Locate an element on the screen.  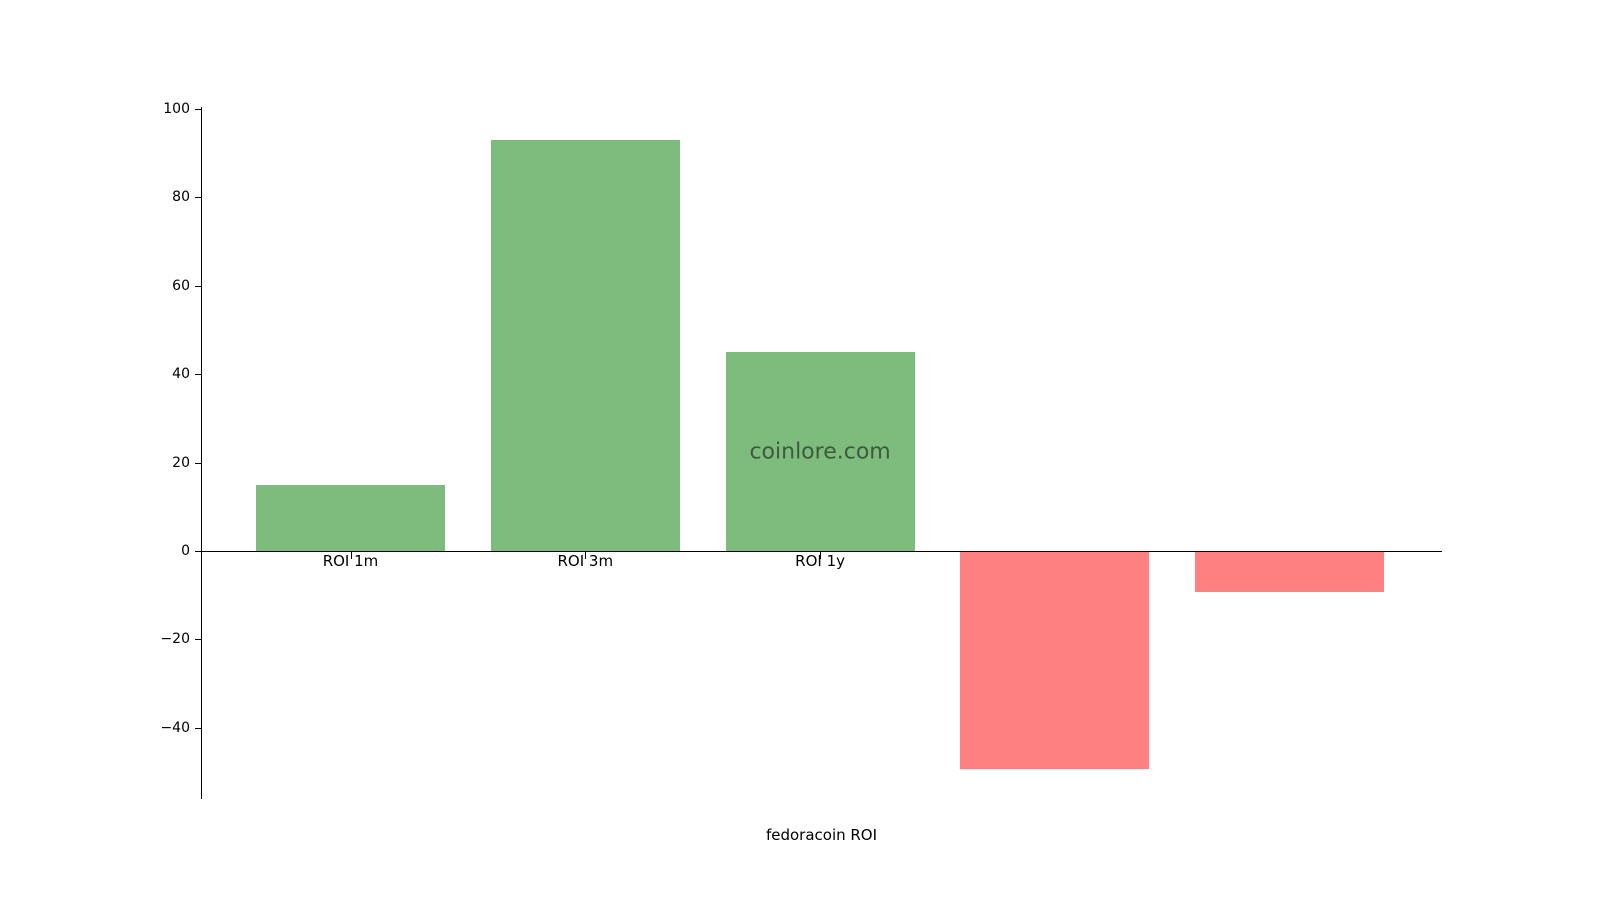
x-axis-line is located at coordinates (821, 551).